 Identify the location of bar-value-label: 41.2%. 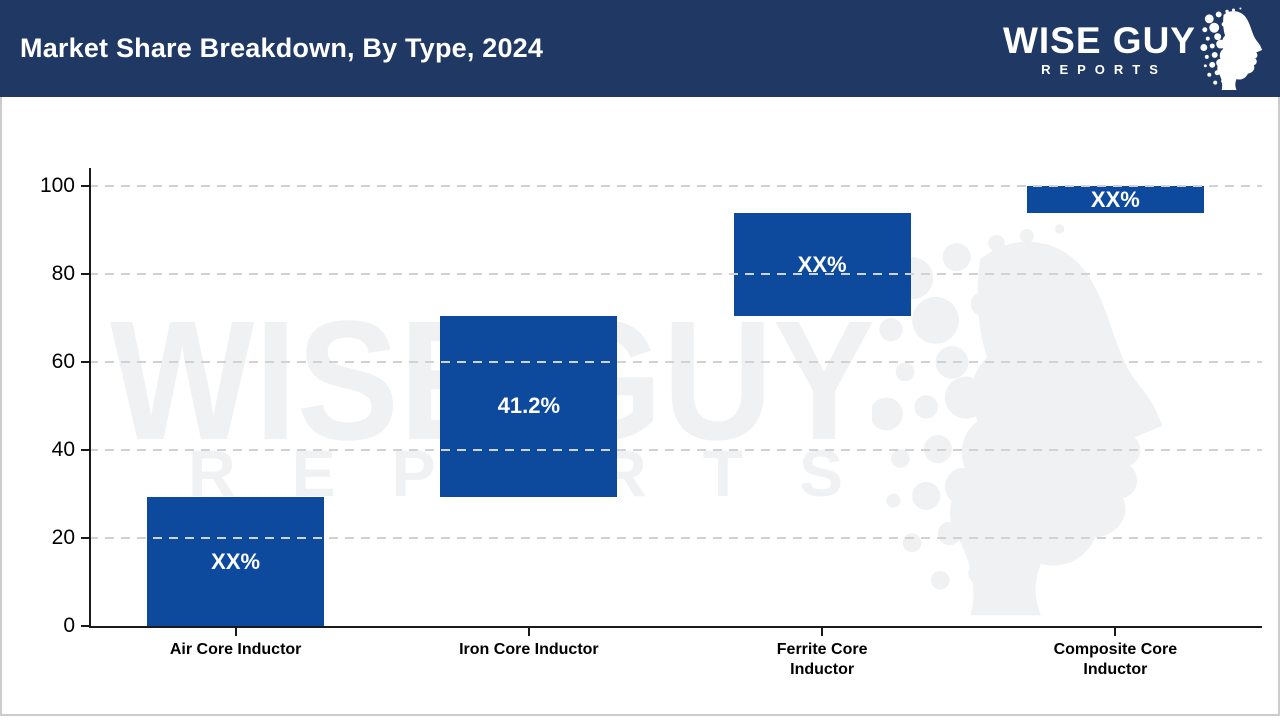
(529, 406).